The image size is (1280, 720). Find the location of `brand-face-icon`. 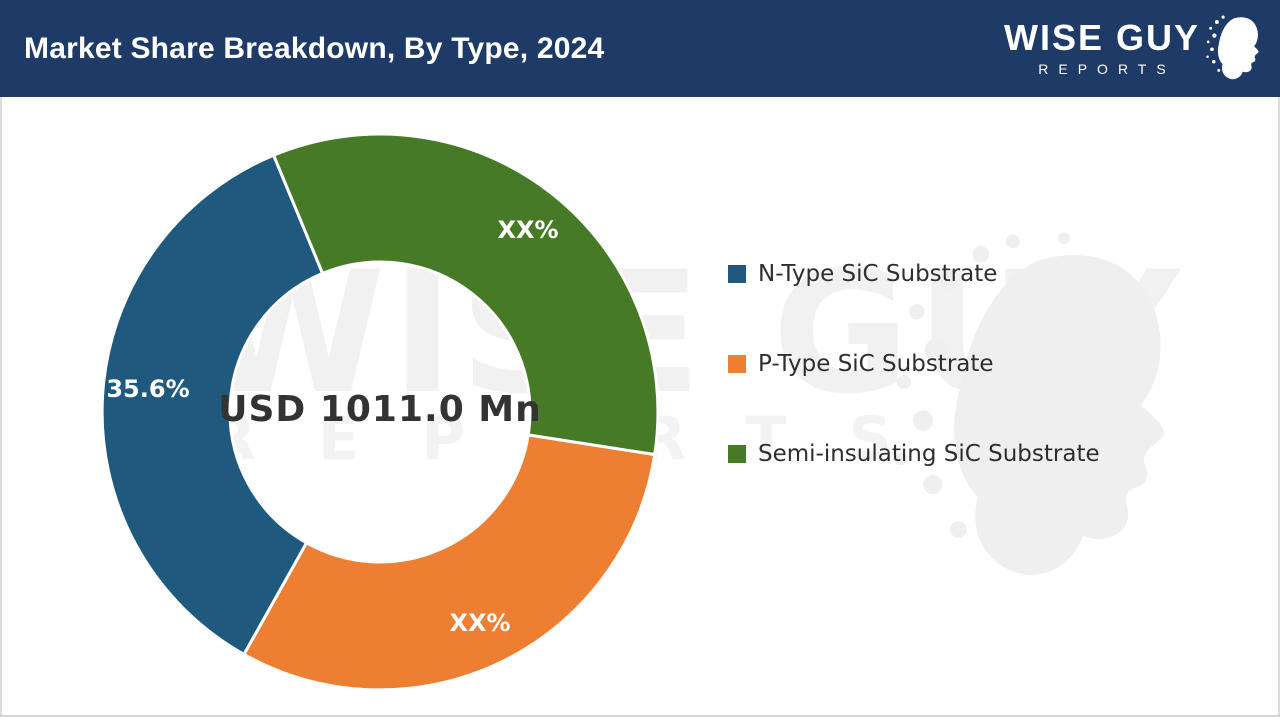

brand-face-icon is located at coordinates (1232, 46).